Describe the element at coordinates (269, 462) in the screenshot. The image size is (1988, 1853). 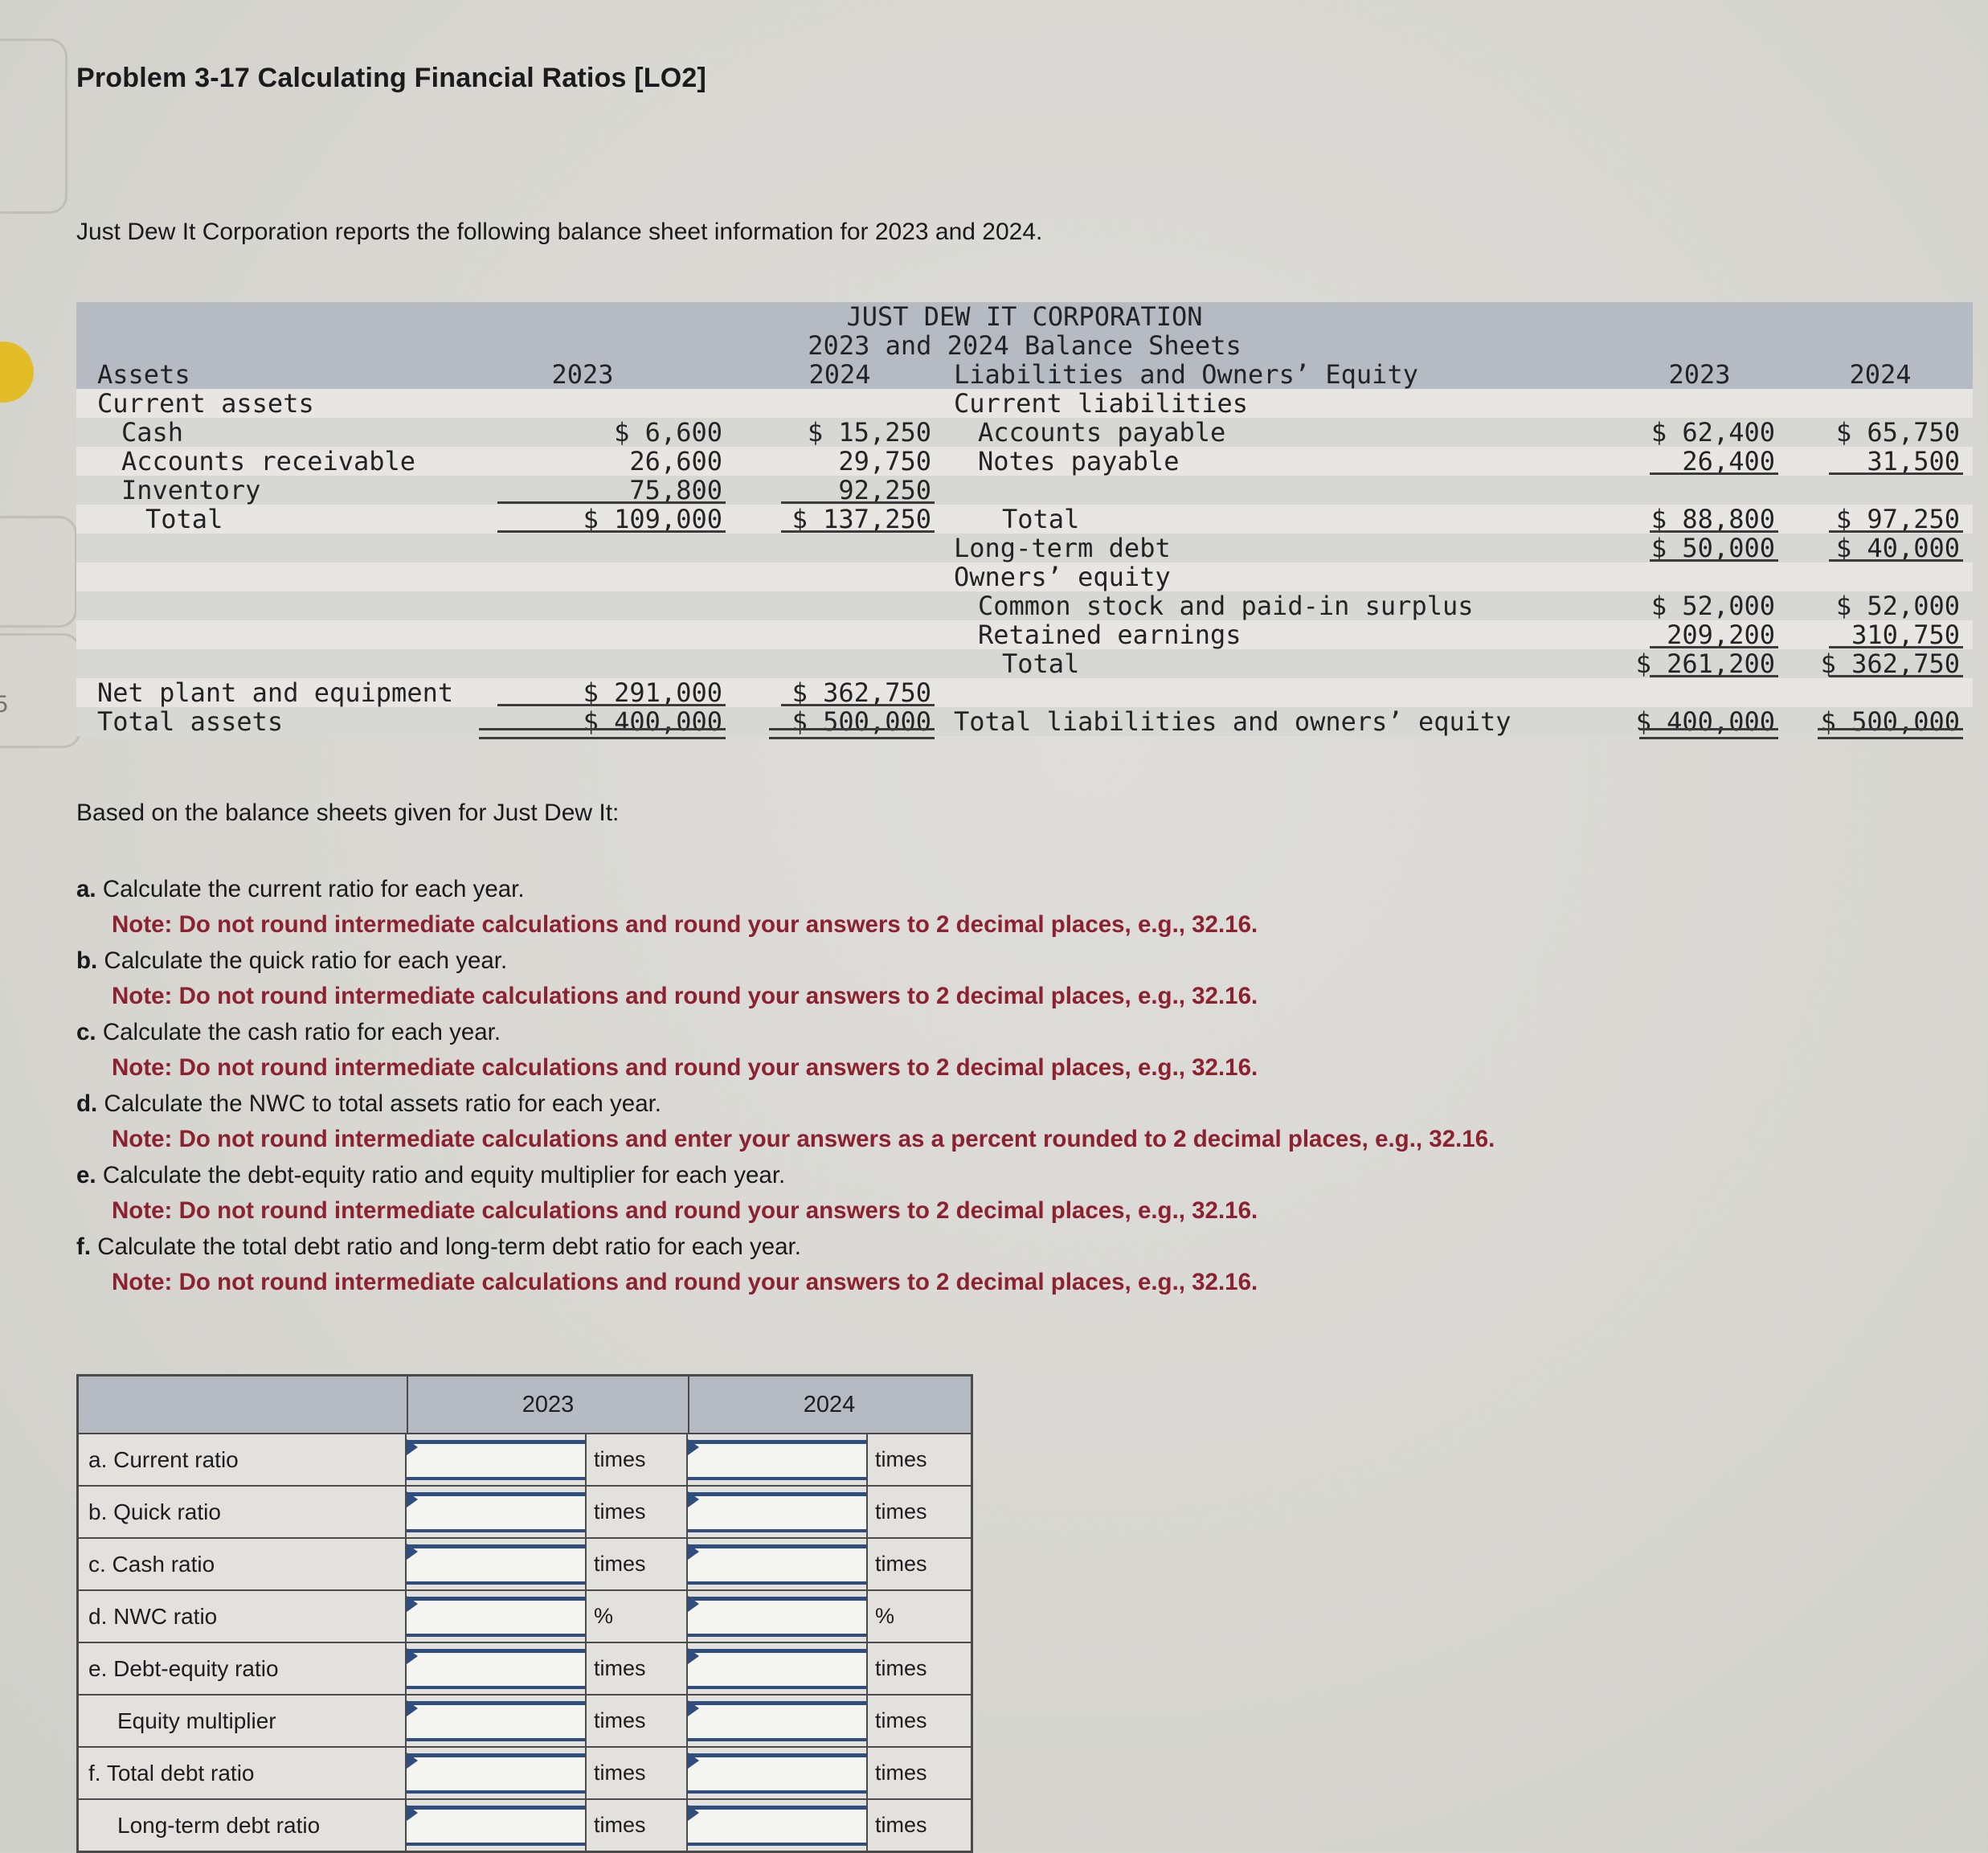
I see `bs-label: Accounts receivable` at that location.